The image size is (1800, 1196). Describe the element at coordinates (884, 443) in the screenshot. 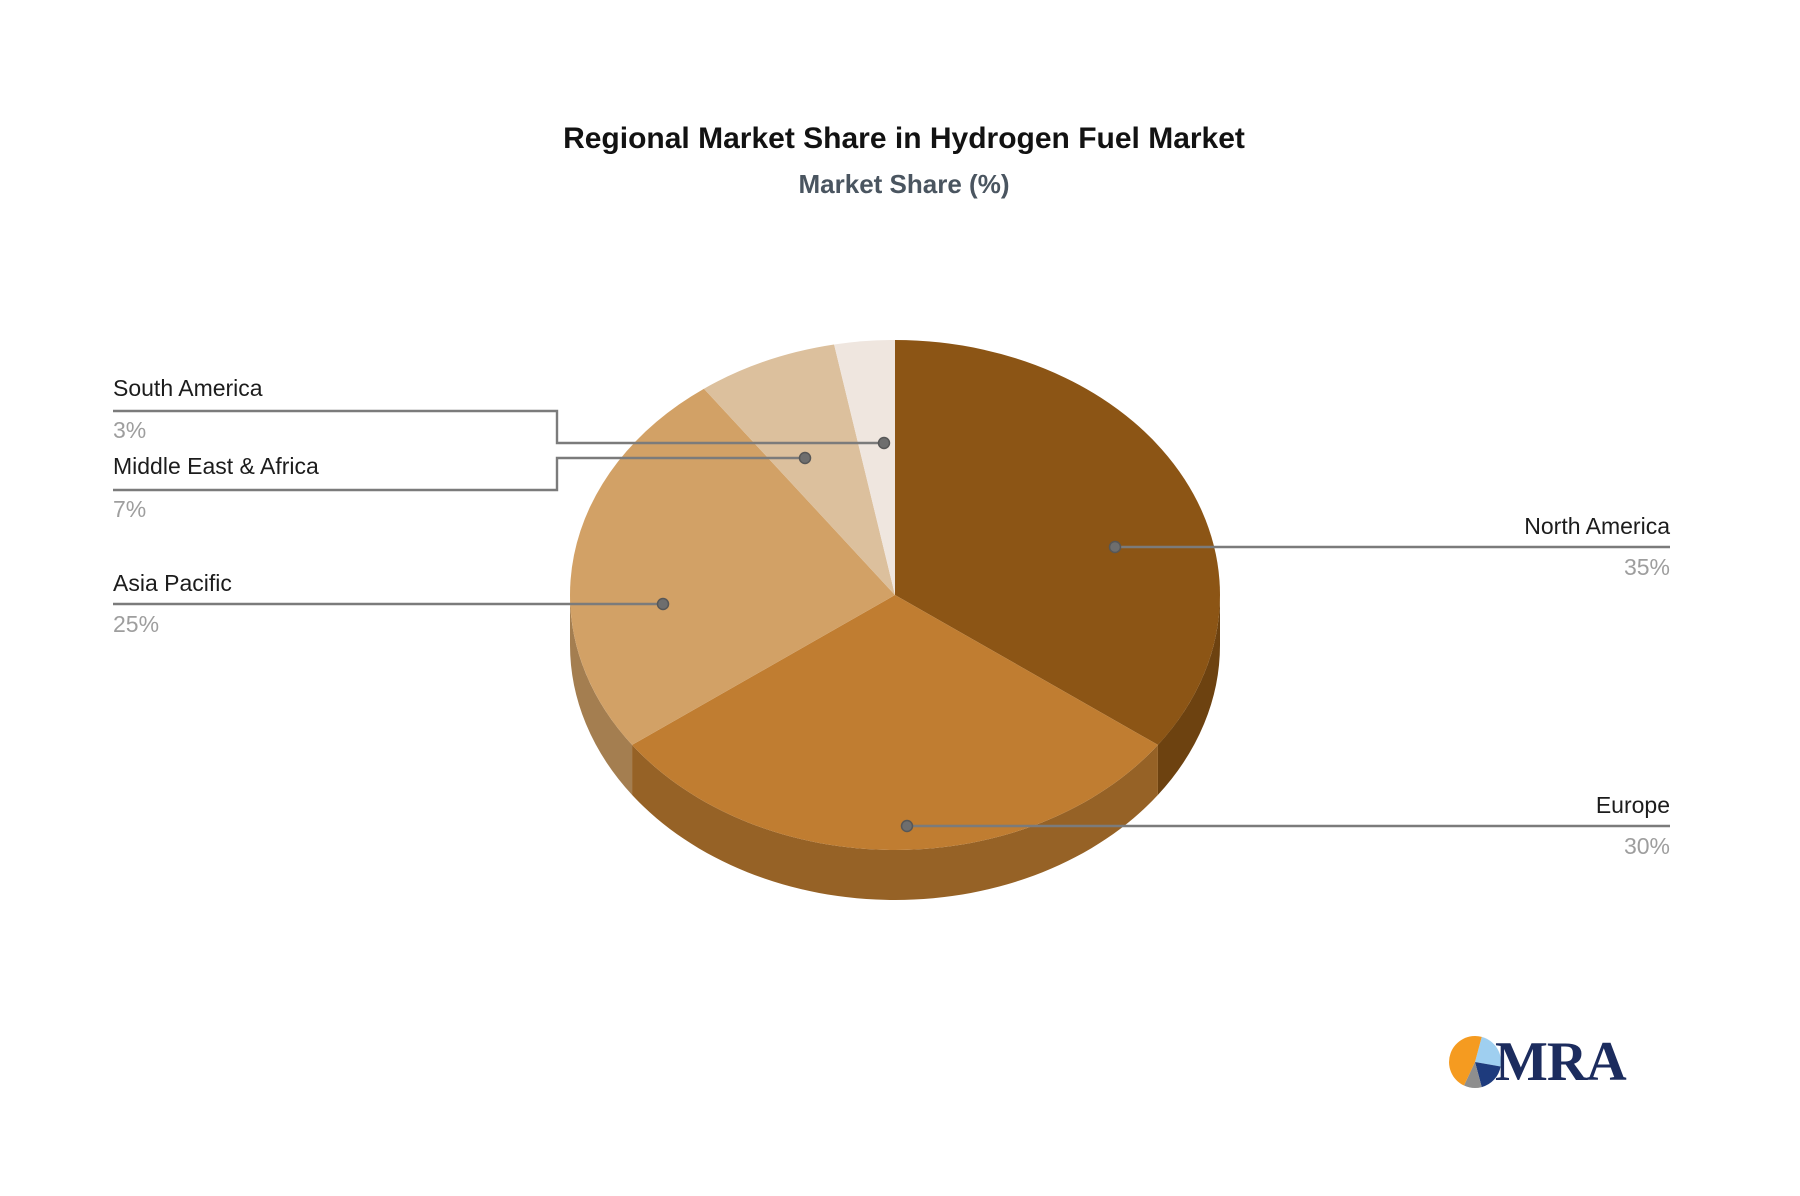

I see `anchor-dot-south-america` at that location.